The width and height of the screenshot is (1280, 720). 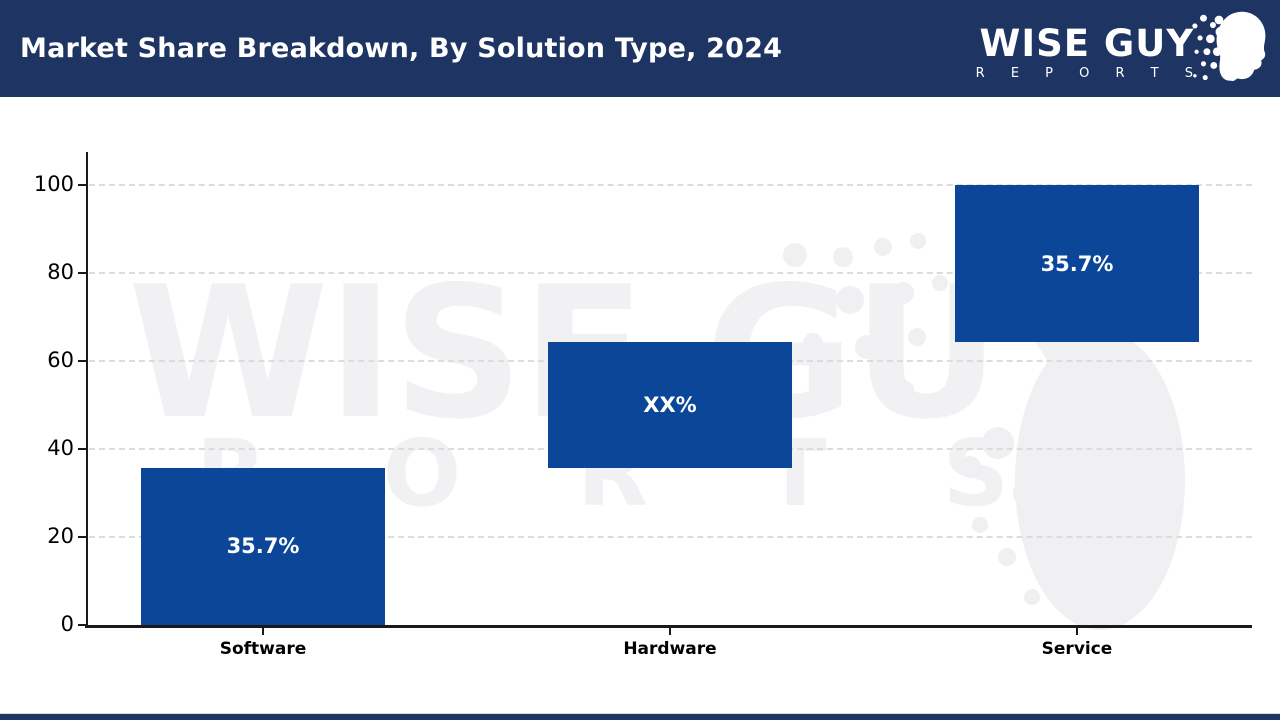 What do you see at coordinates (640, 713) in the screenshot?
I see `footer-hairline` at bounding box center [640, 713].